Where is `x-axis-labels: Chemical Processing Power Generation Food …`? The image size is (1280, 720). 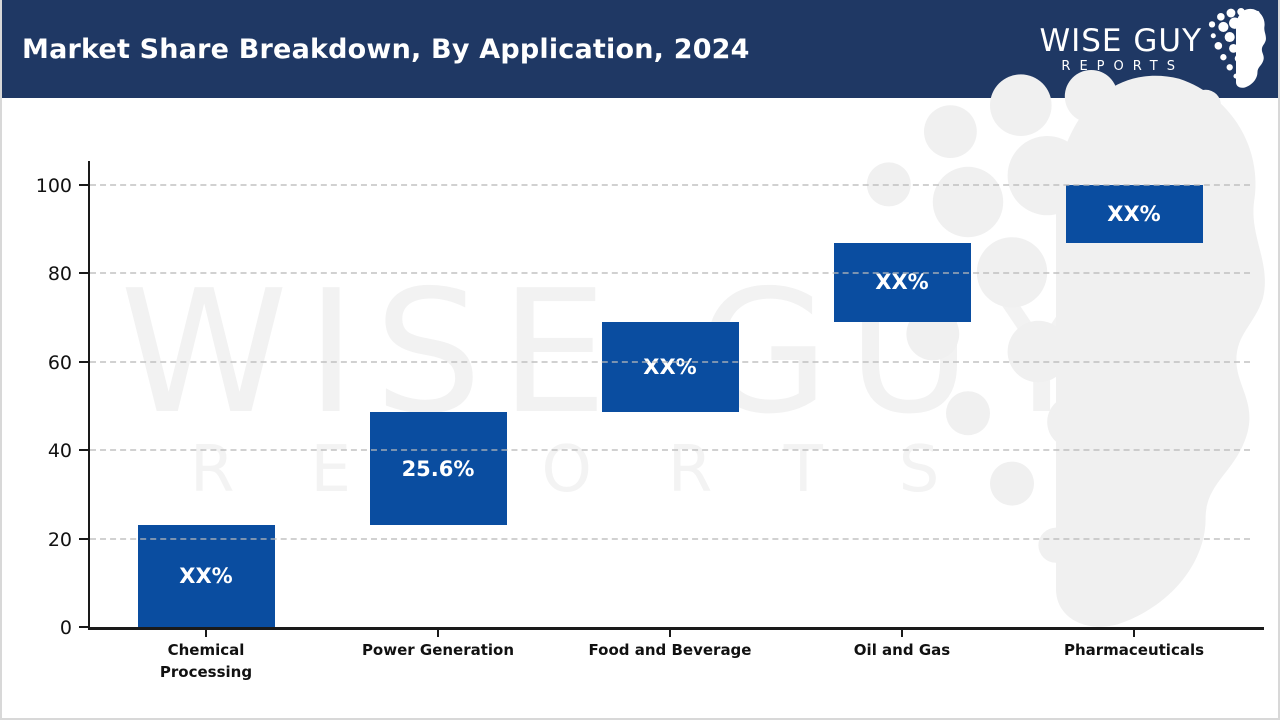
x-axis-labels: Chemical Processing Power Generation Food … is located at coordinates (670, 670).